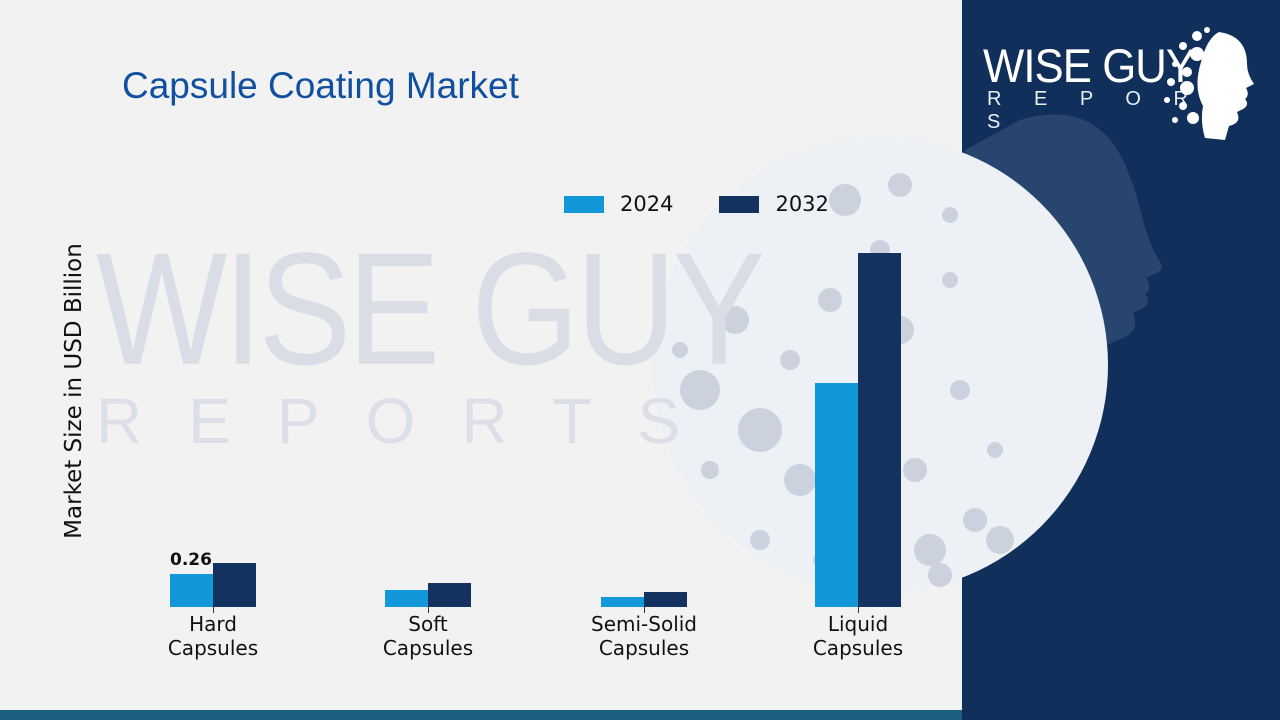 The image size is (1280, 720). Describe the element at coordinates (622, 602) in the screenshot. I see `bar-2024-semi-solid-capsules` at that location.